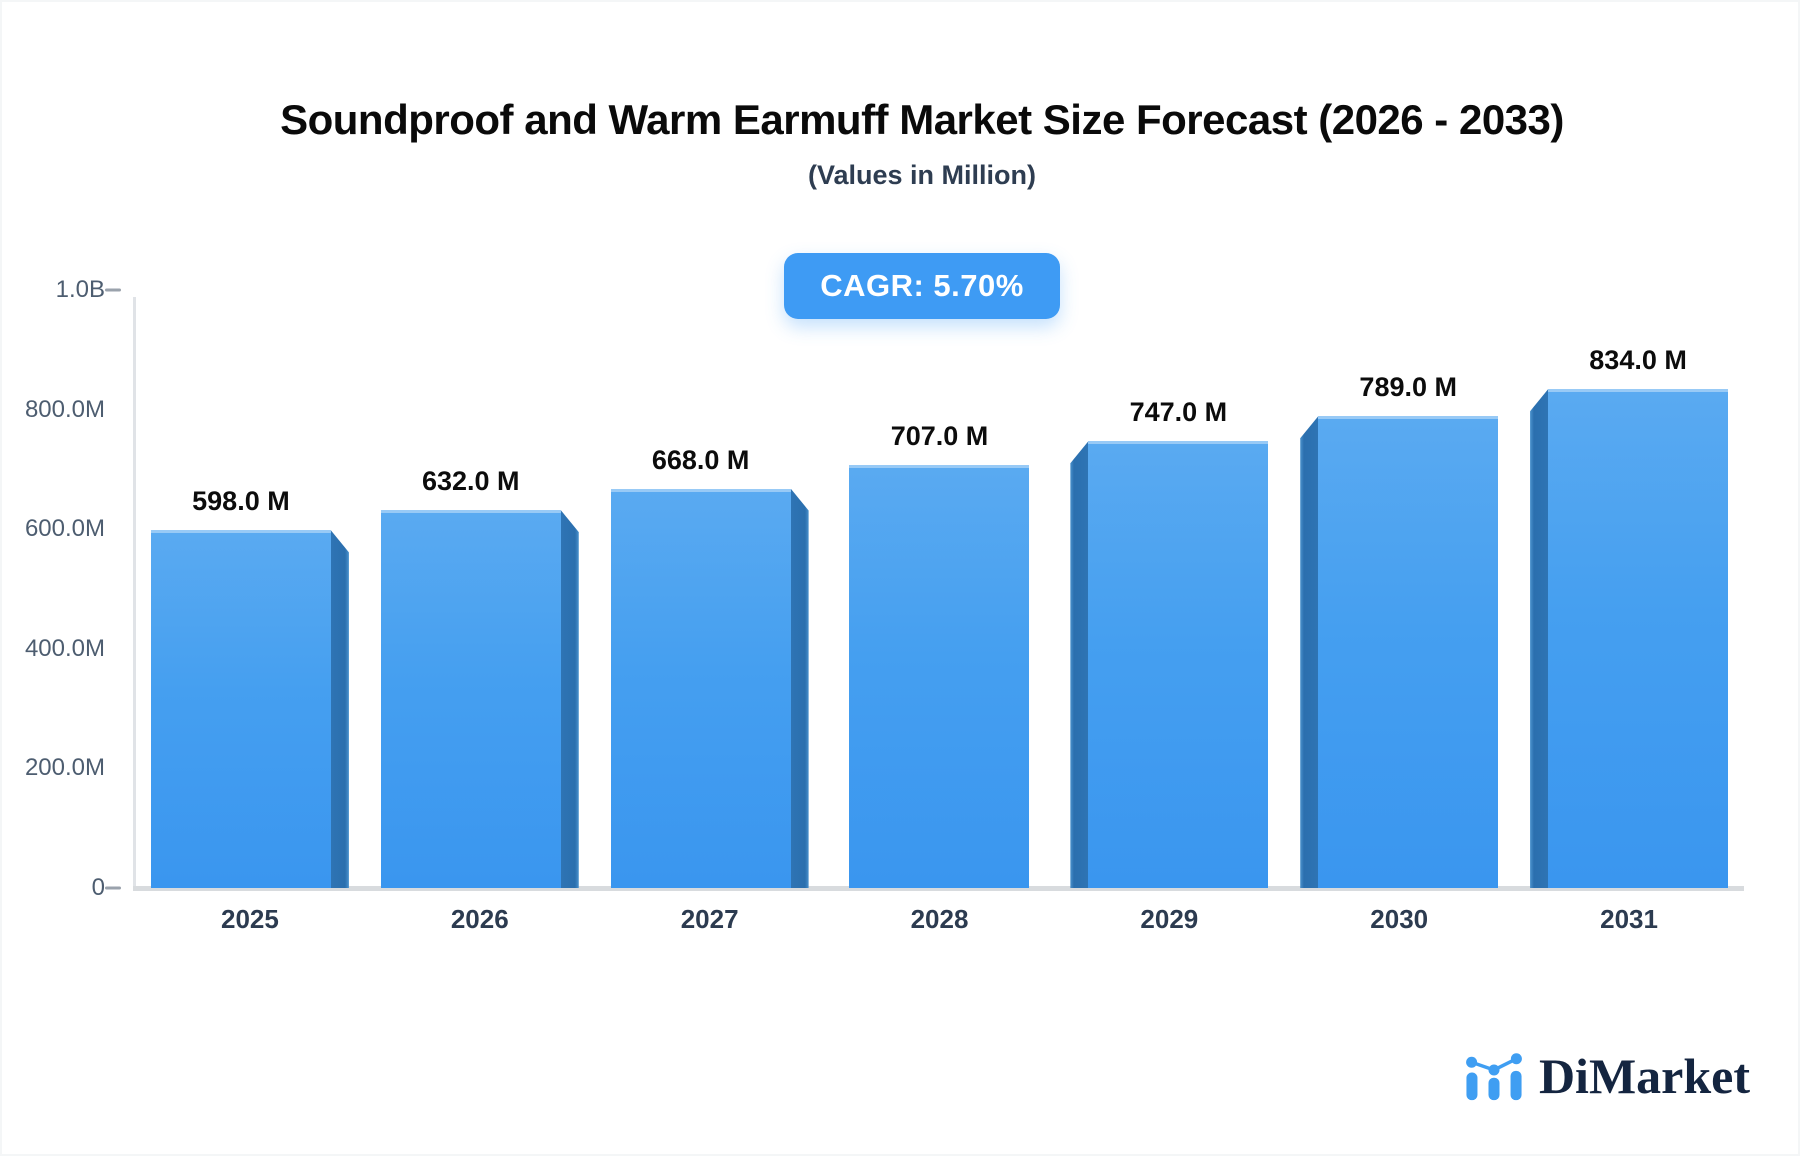 This screenshot has width=1800, height=1156. Describe the element at coordinates (240, 687) in the screenshot. I see `bar-face: 598.0 M` at that location.